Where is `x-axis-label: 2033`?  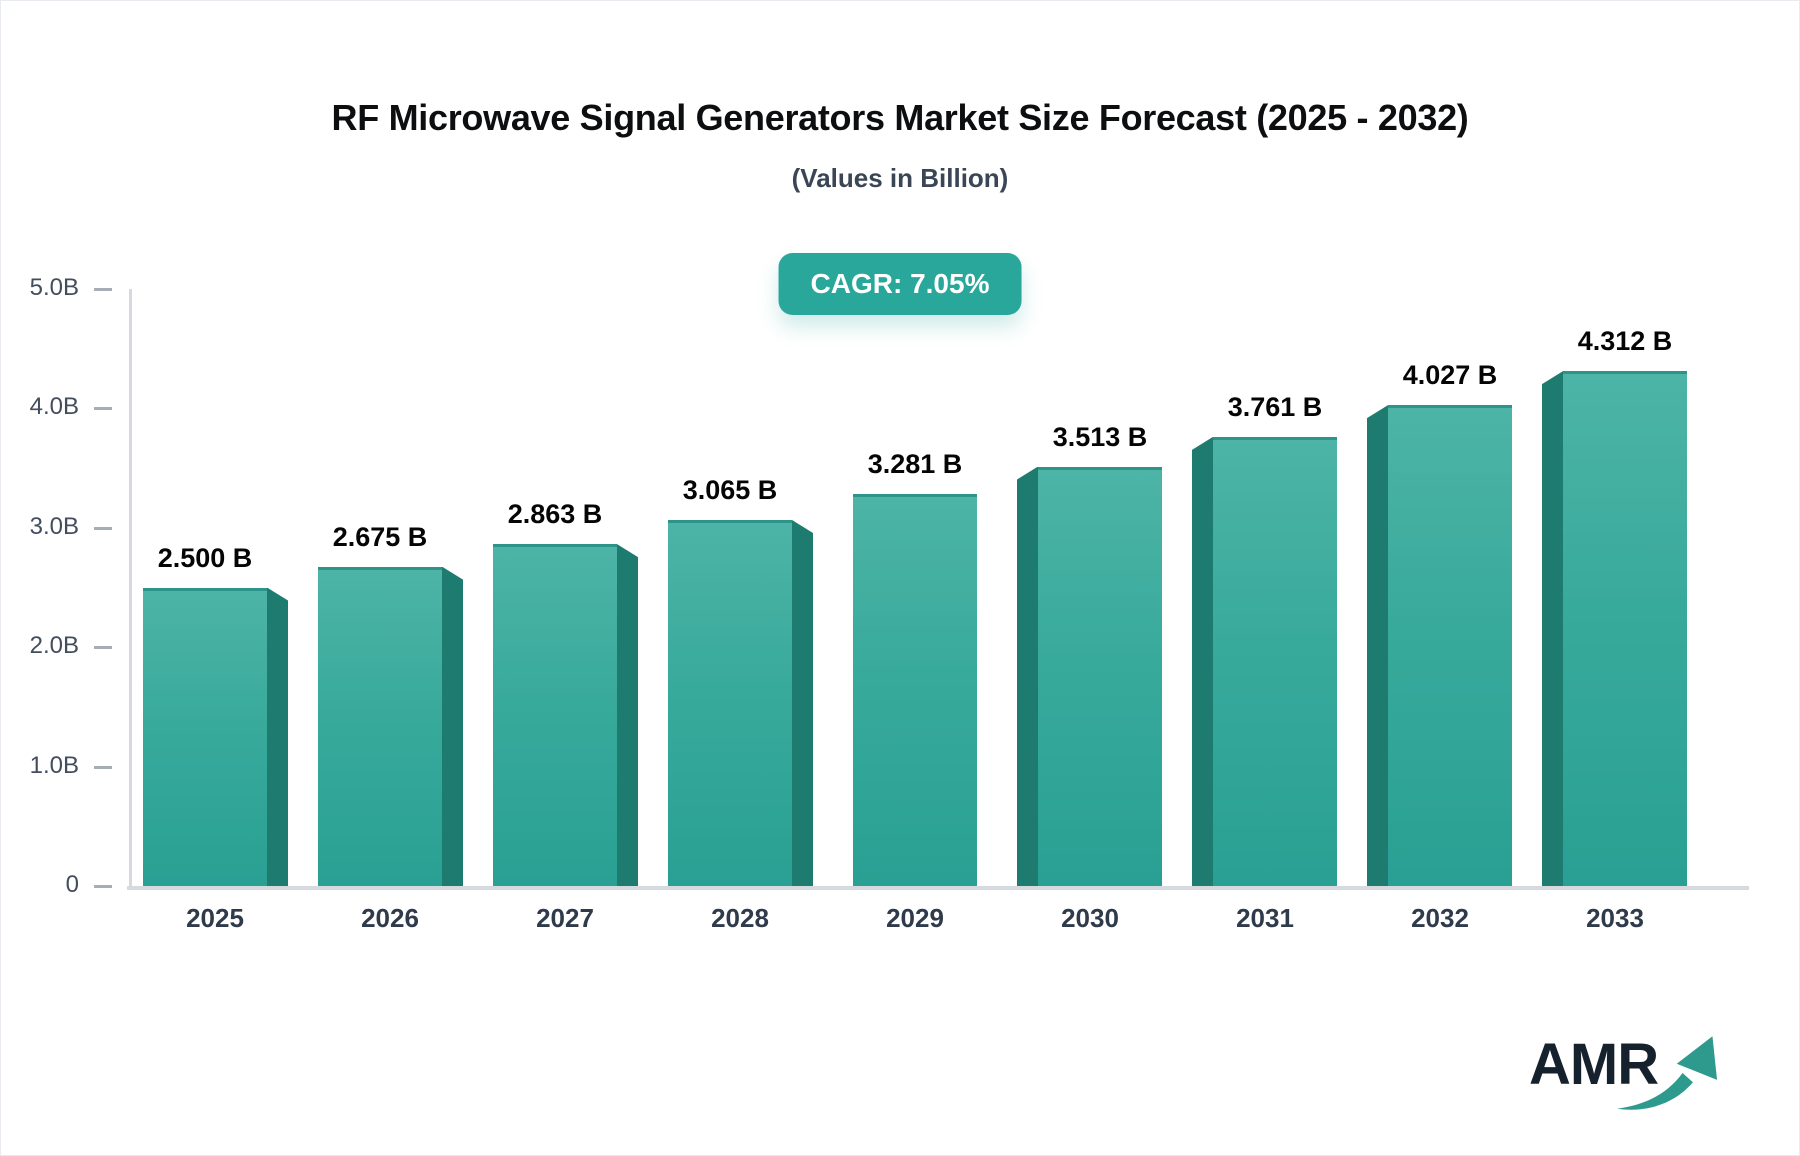
x-axis-label: 2033 is located at coordinates (1615, 918).